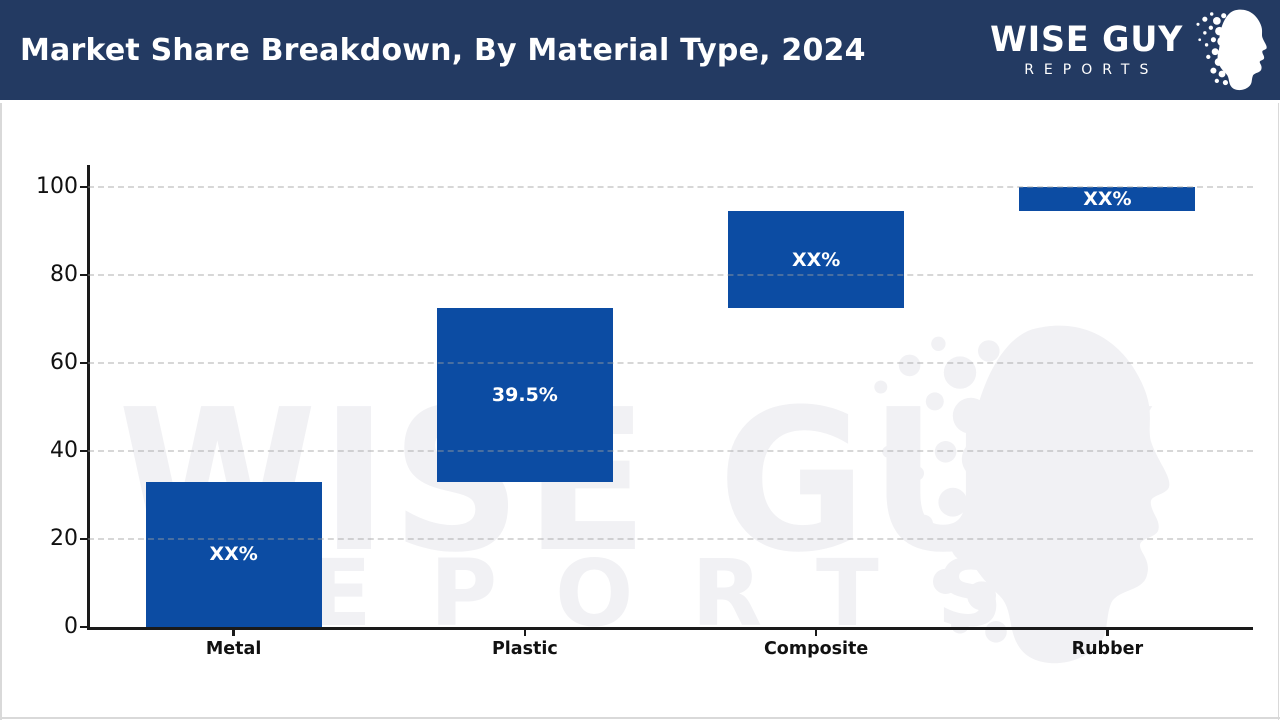  Describe the element at coordinates (64, 362) in the screenshot. I see `y-tick-label: 60` at that location.